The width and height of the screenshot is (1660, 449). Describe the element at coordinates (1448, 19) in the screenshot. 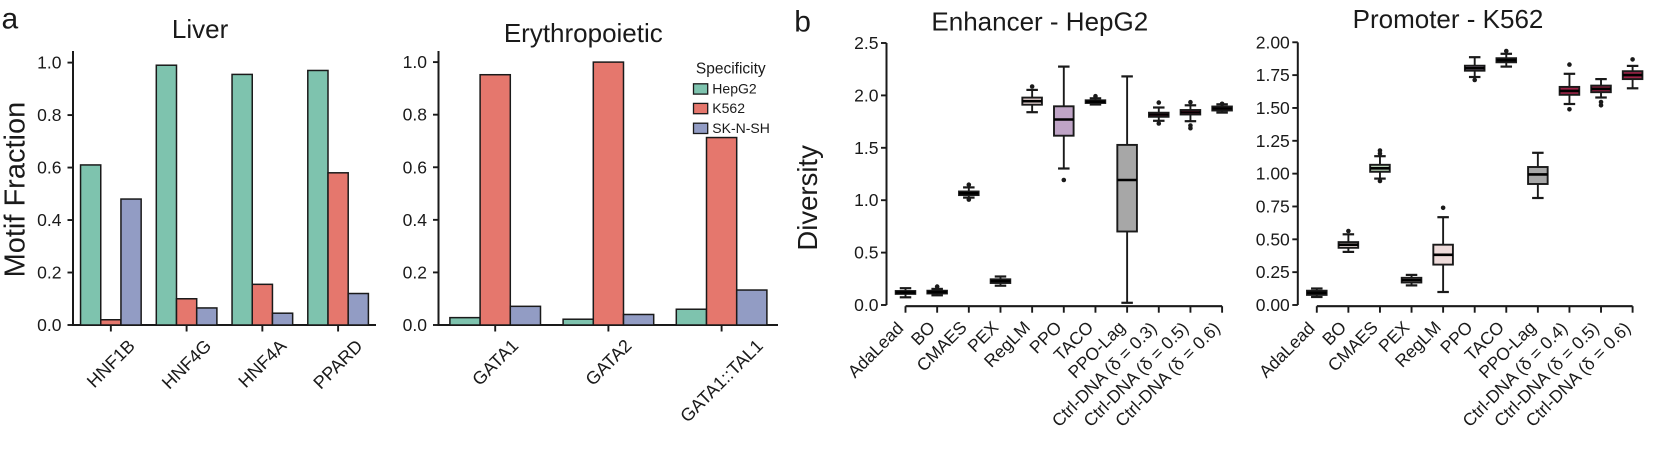

I see `svg-text: Promoter - K562` at that location.